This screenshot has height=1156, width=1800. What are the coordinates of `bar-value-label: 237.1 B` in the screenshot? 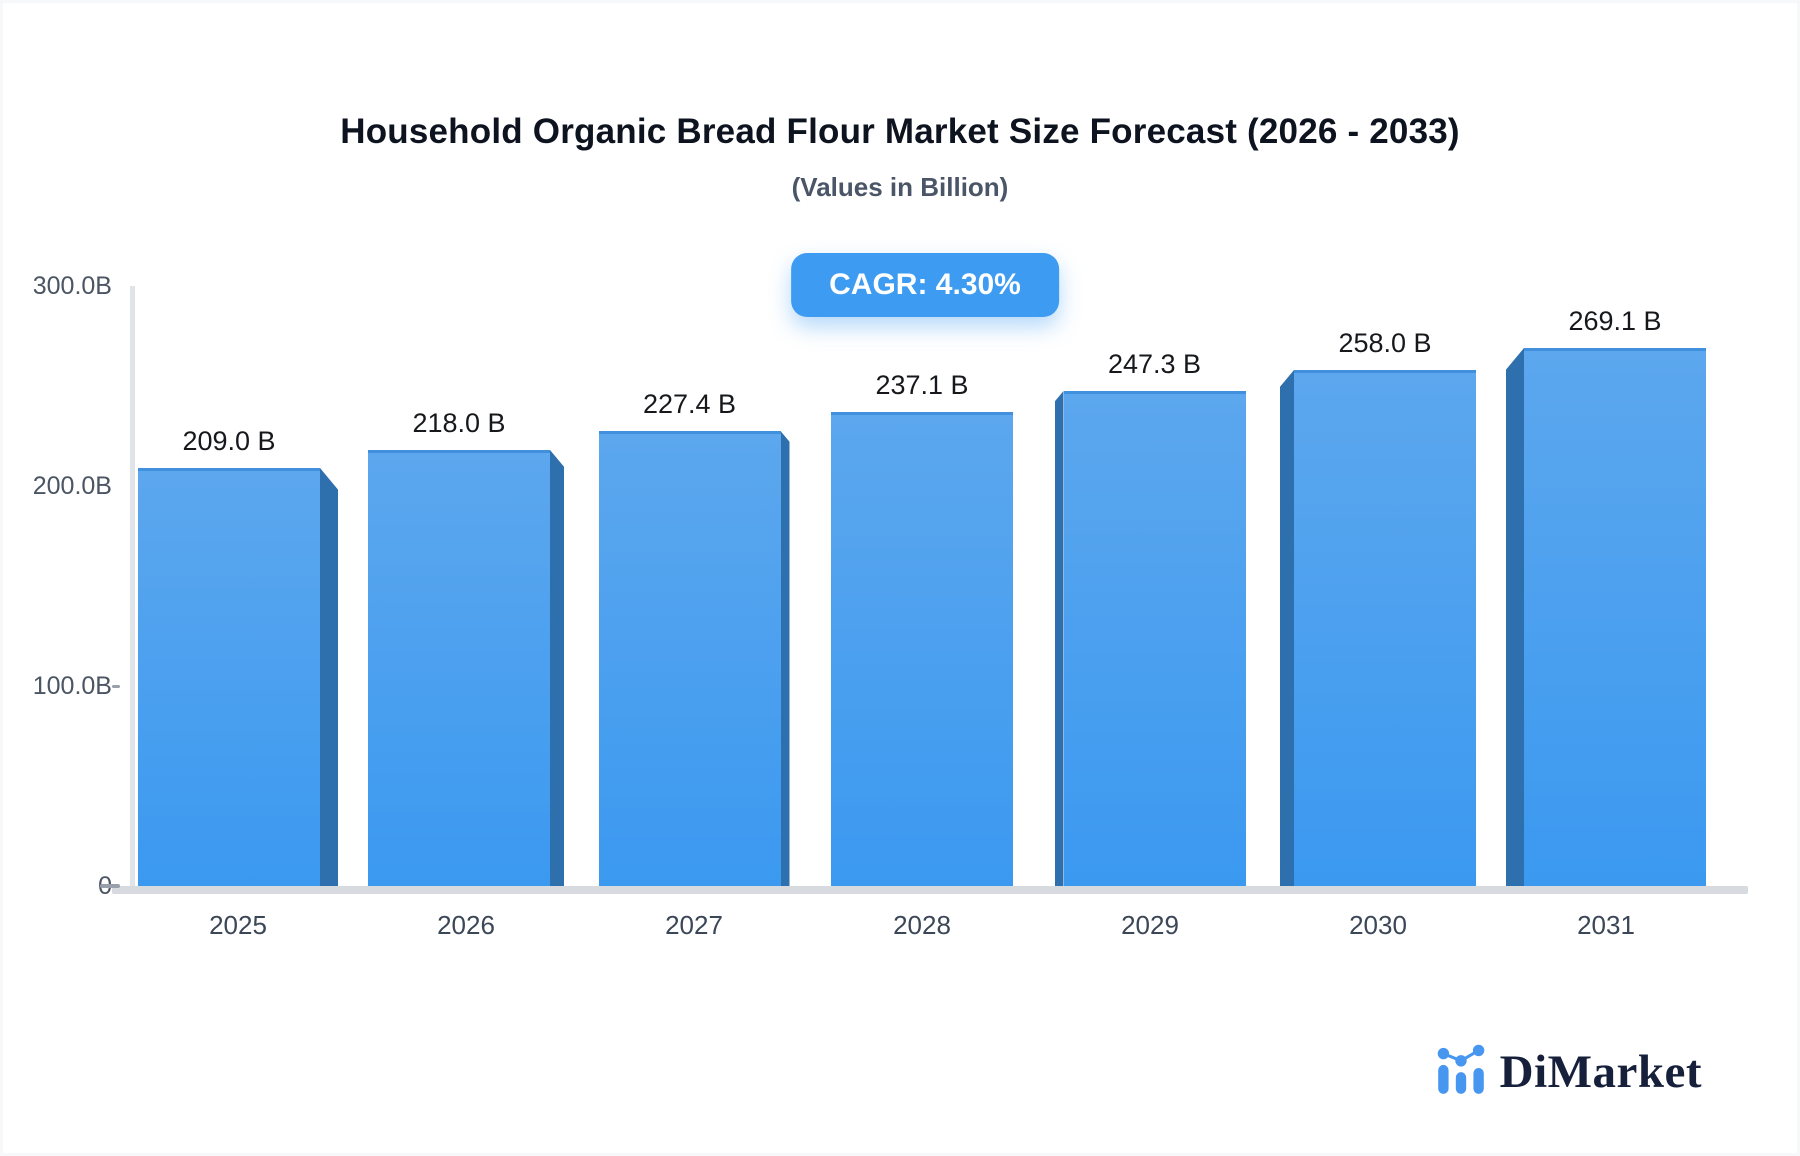 It's located at (922, 385).